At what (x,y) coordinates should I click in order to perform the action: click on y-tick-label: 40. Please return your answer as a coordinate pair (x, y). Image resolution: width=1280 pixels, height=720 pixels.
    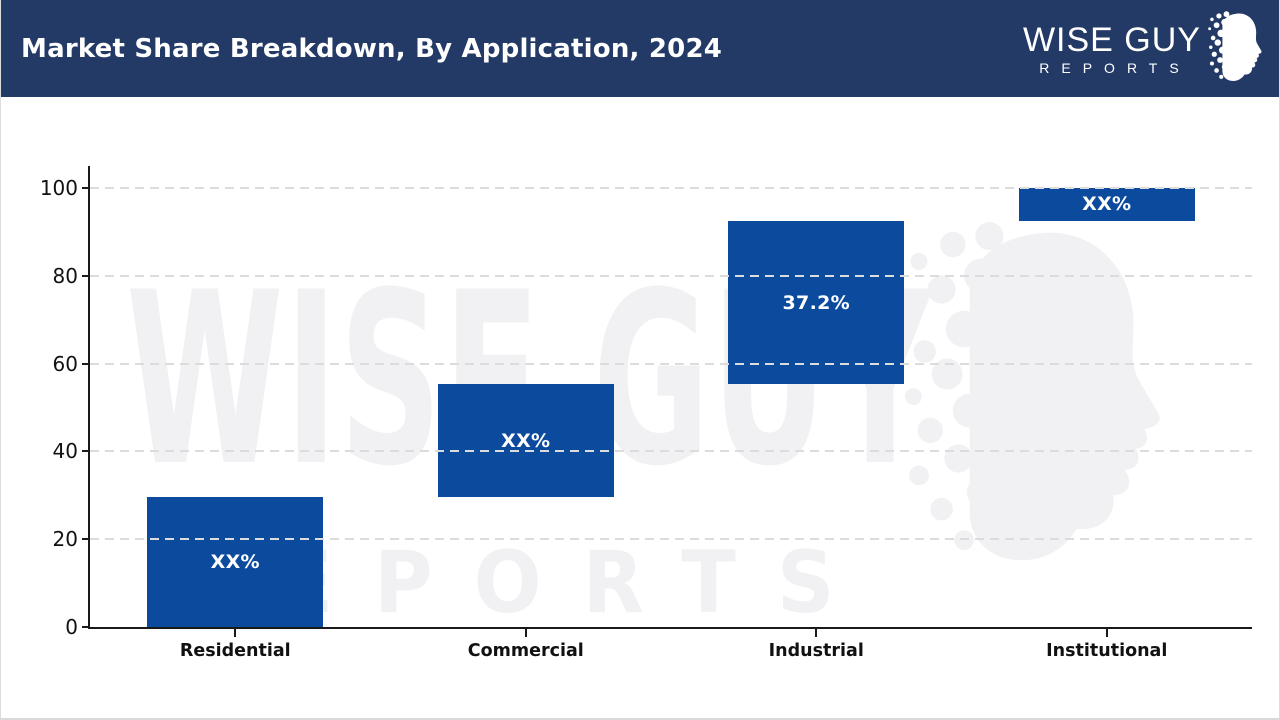
    Looking at the image, I should click on (65, 451).